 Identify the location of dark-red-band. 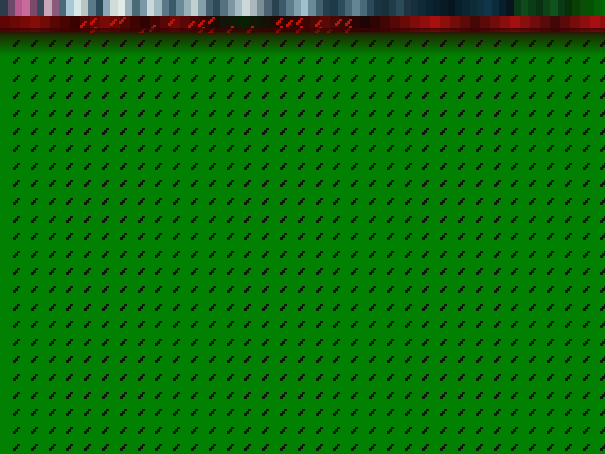
(302, 24).